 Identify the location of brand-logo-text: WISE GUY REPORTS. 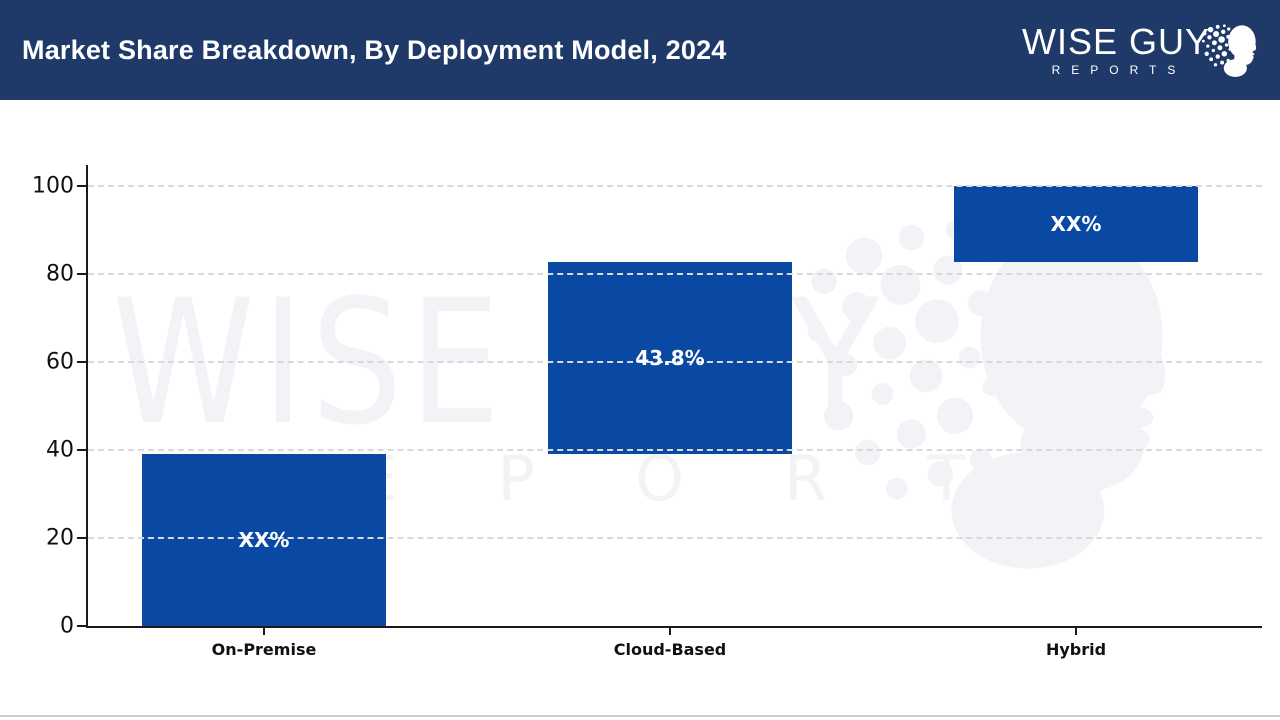
(1115, 49).